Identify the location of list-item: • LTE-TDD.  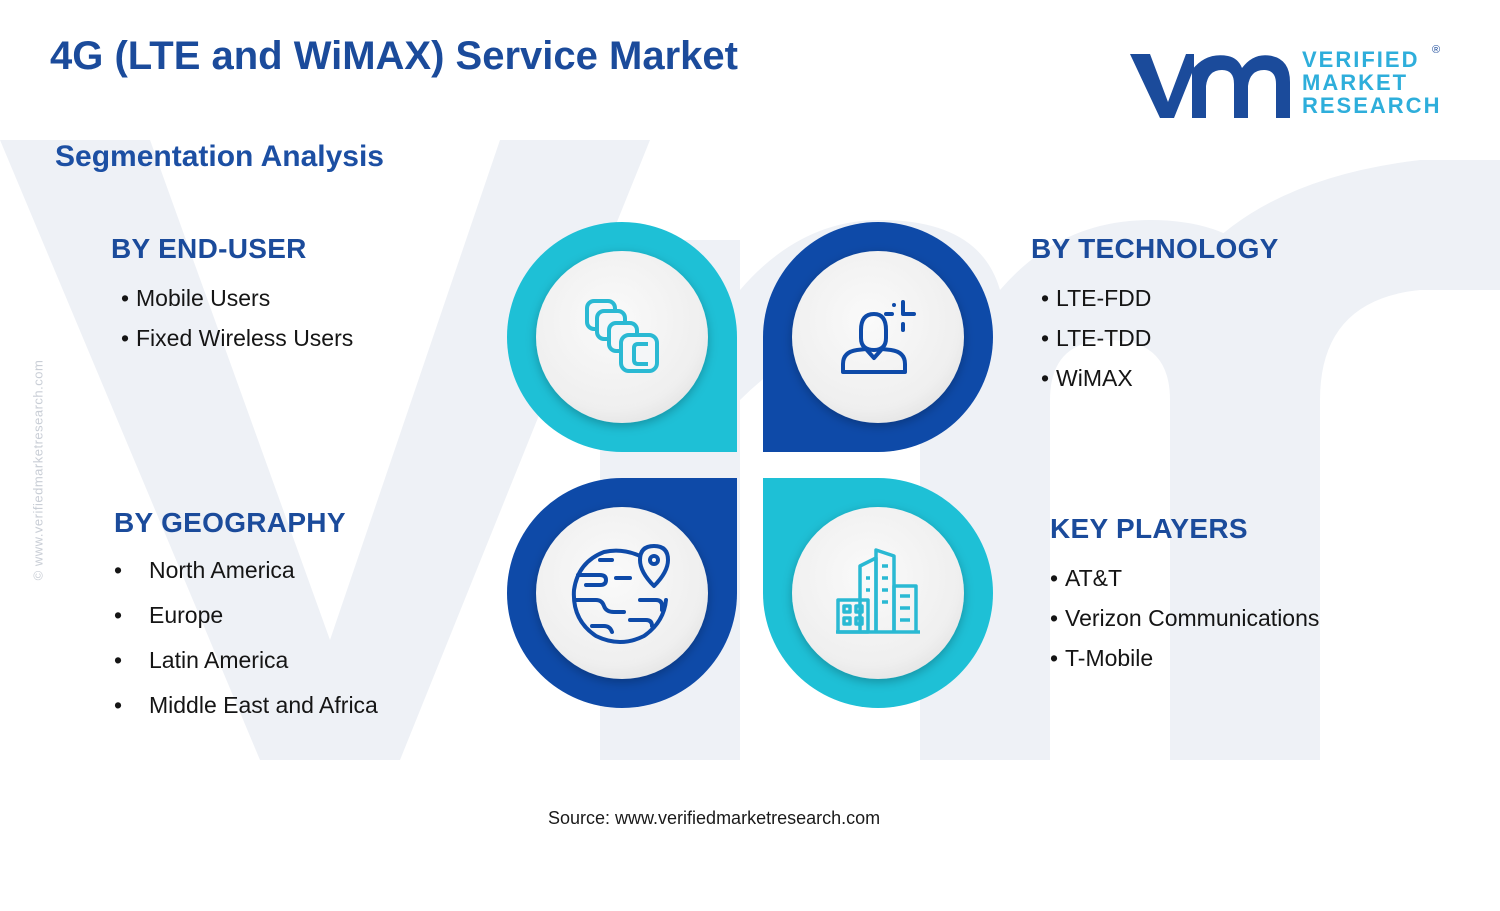
(1160, 345).